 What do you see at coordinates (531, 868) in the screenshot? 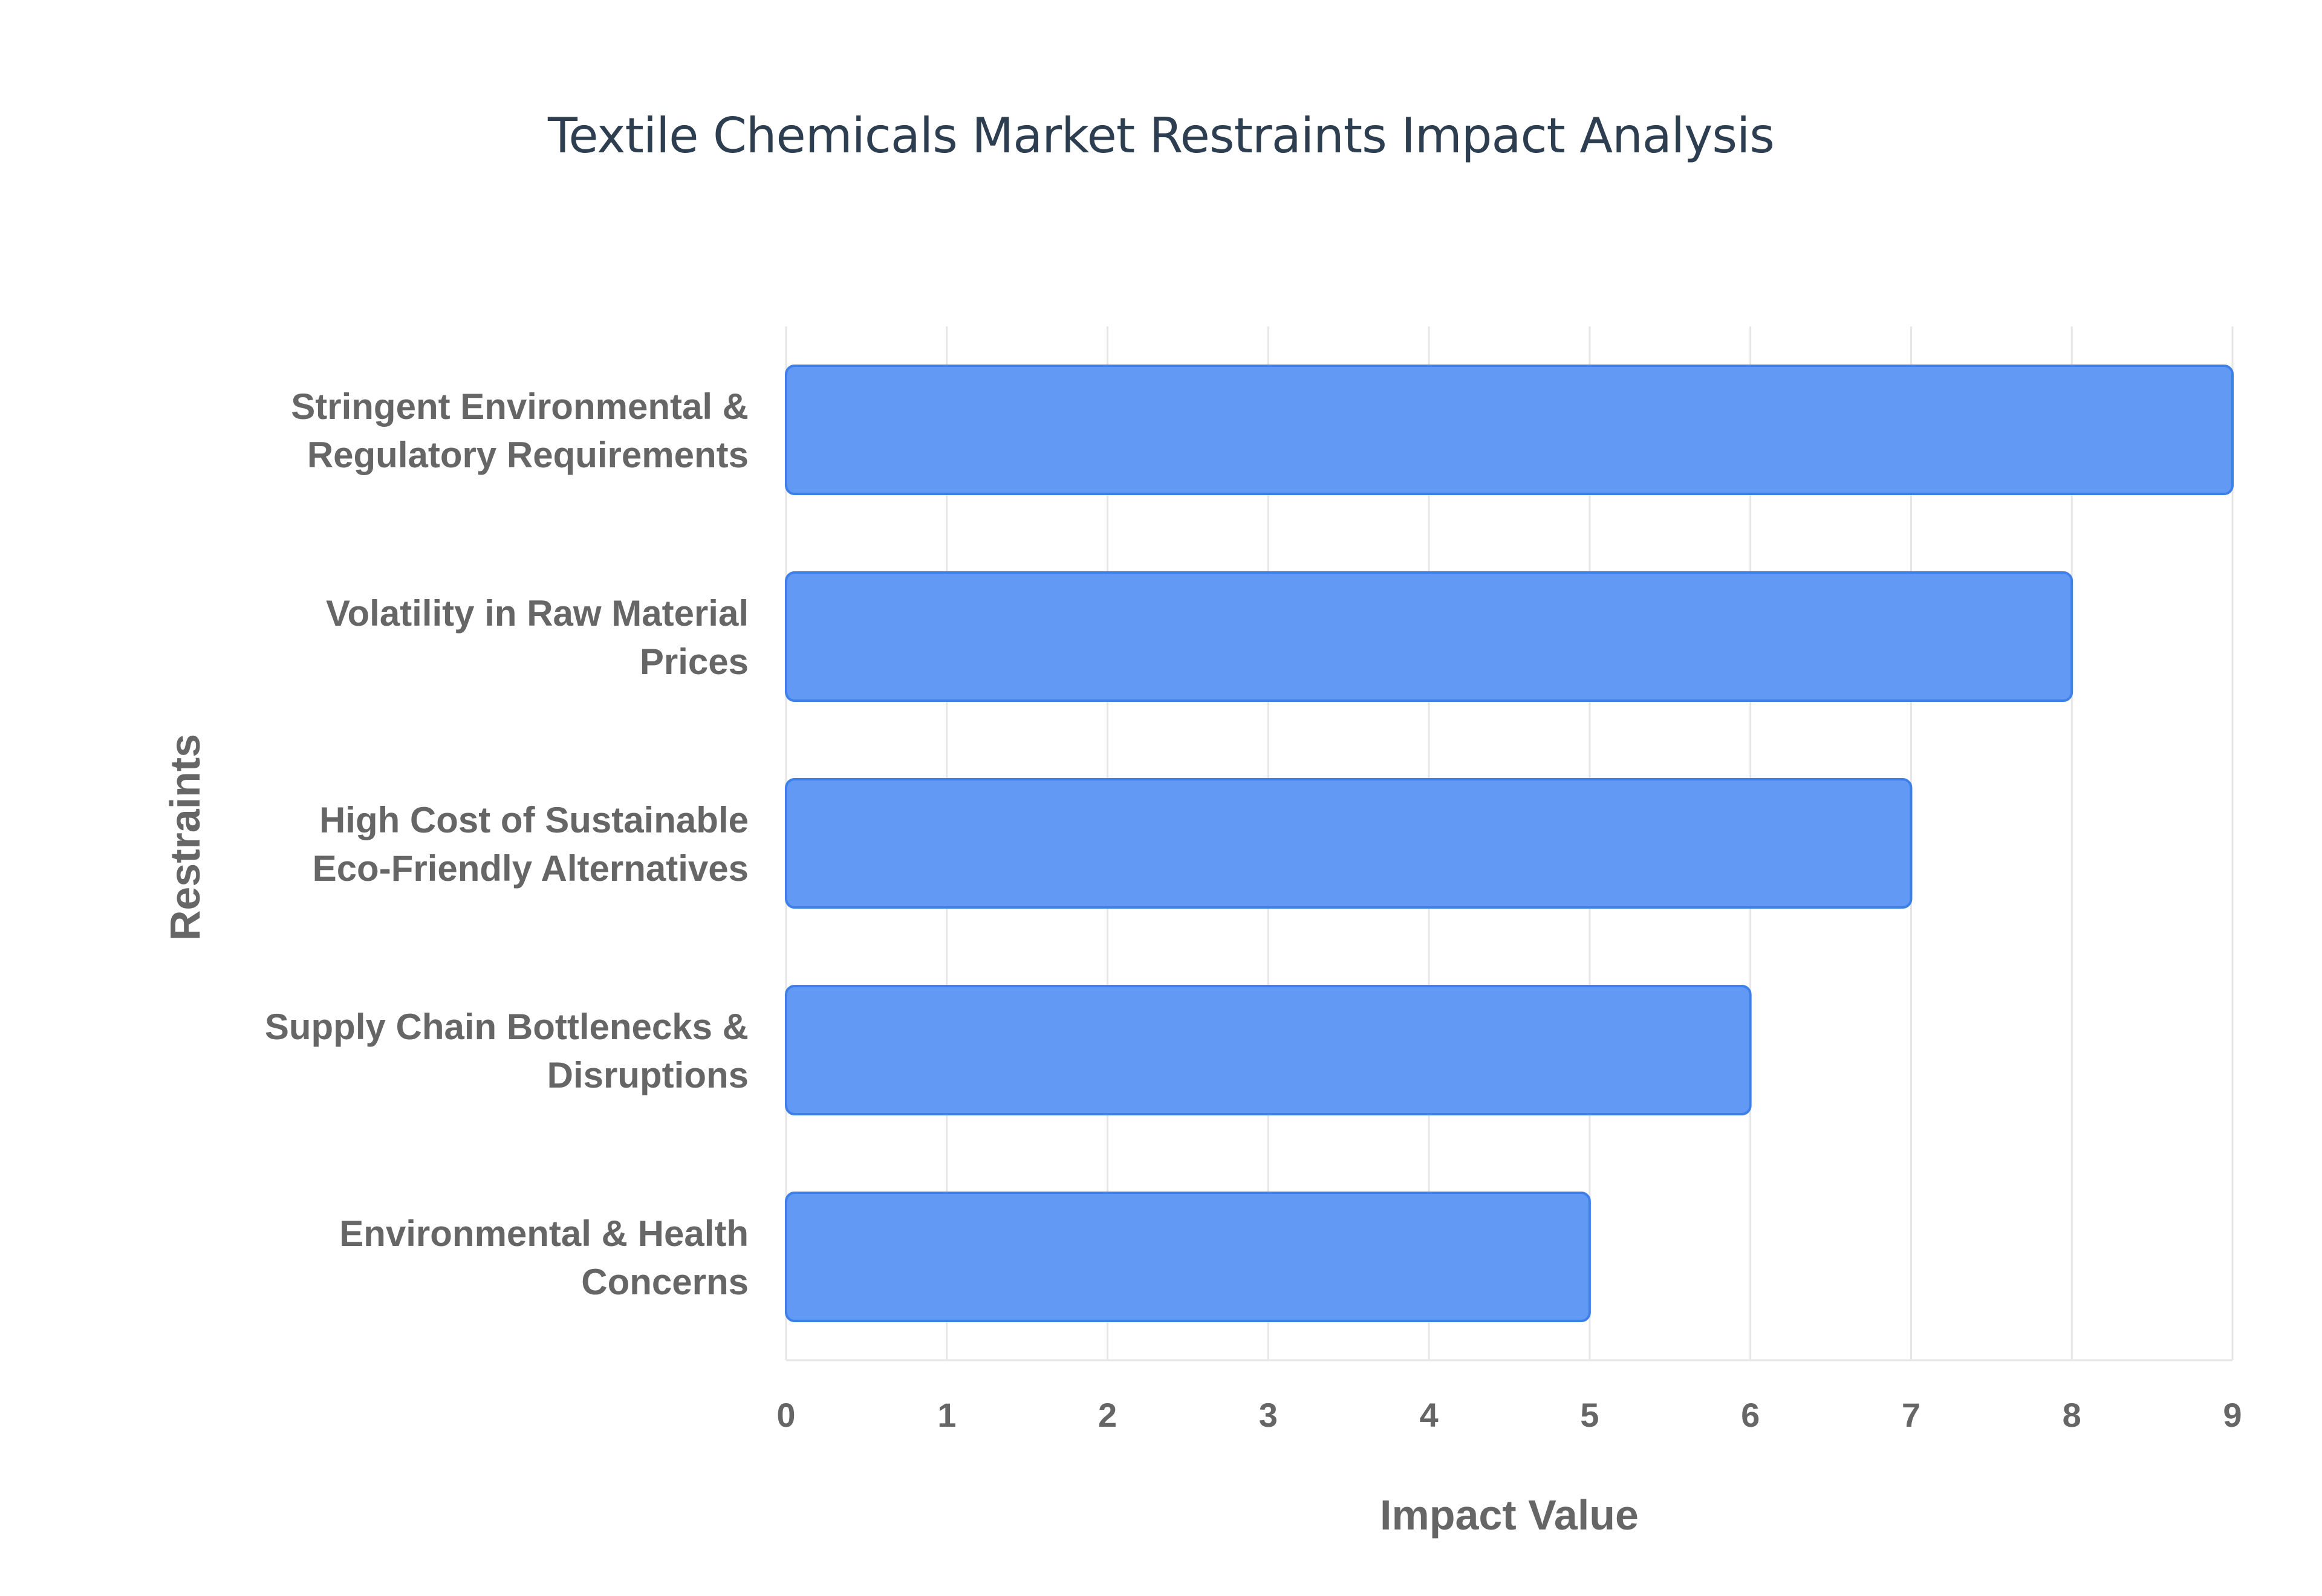
I see `category-label: Eco-Friendly Alternatives` at bounding box center [531, 868].